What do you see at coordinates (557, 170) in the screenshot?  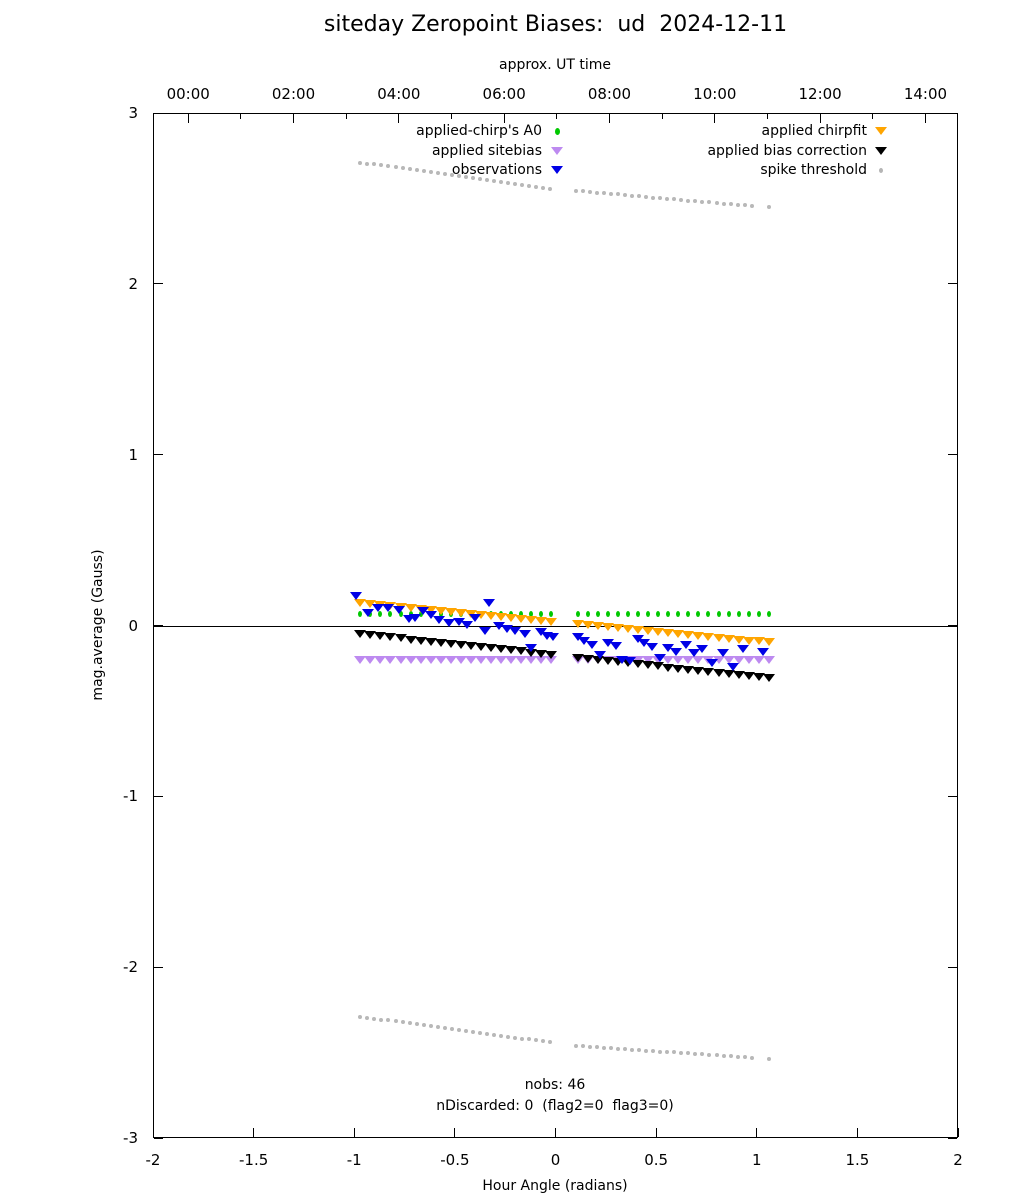 I see `legend-marker-observations` at bounding box center [557, 170].